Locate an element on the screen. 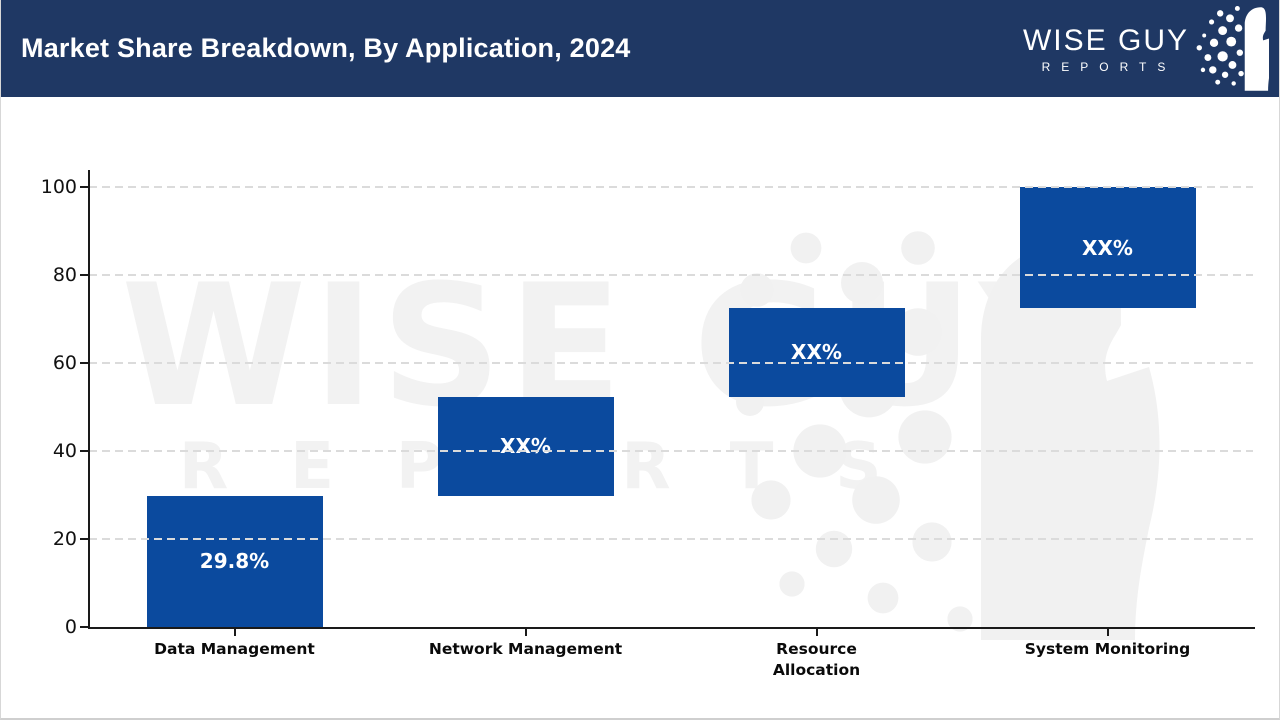  x-category-label: Resource Allocation is located at coordinates (816, 659).